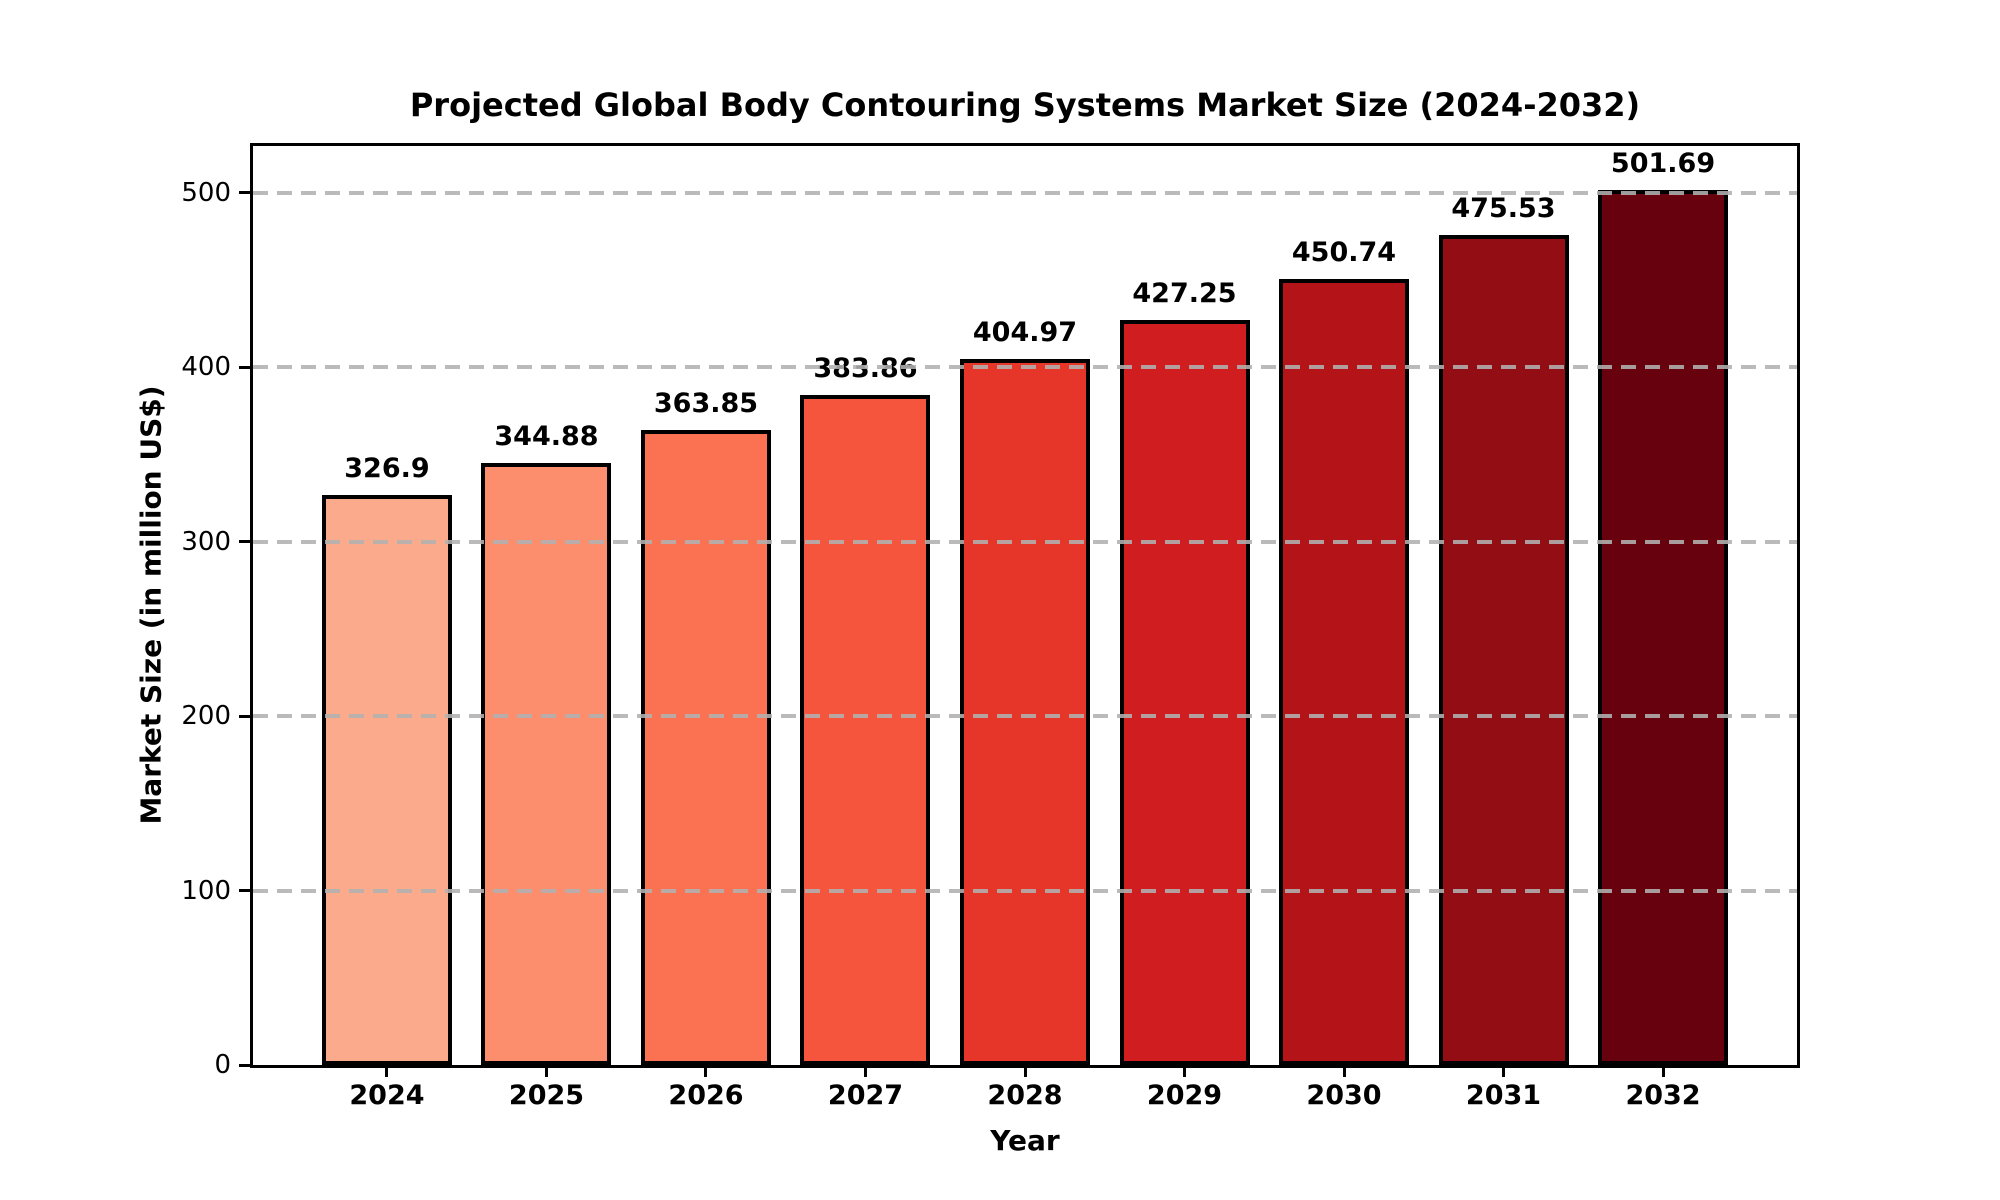 This screenshot has width=2000, height=1200. Describe the element at coordinates (1344, 252) in the screenshot. I see `bar-value-label: 450.74` at that location.